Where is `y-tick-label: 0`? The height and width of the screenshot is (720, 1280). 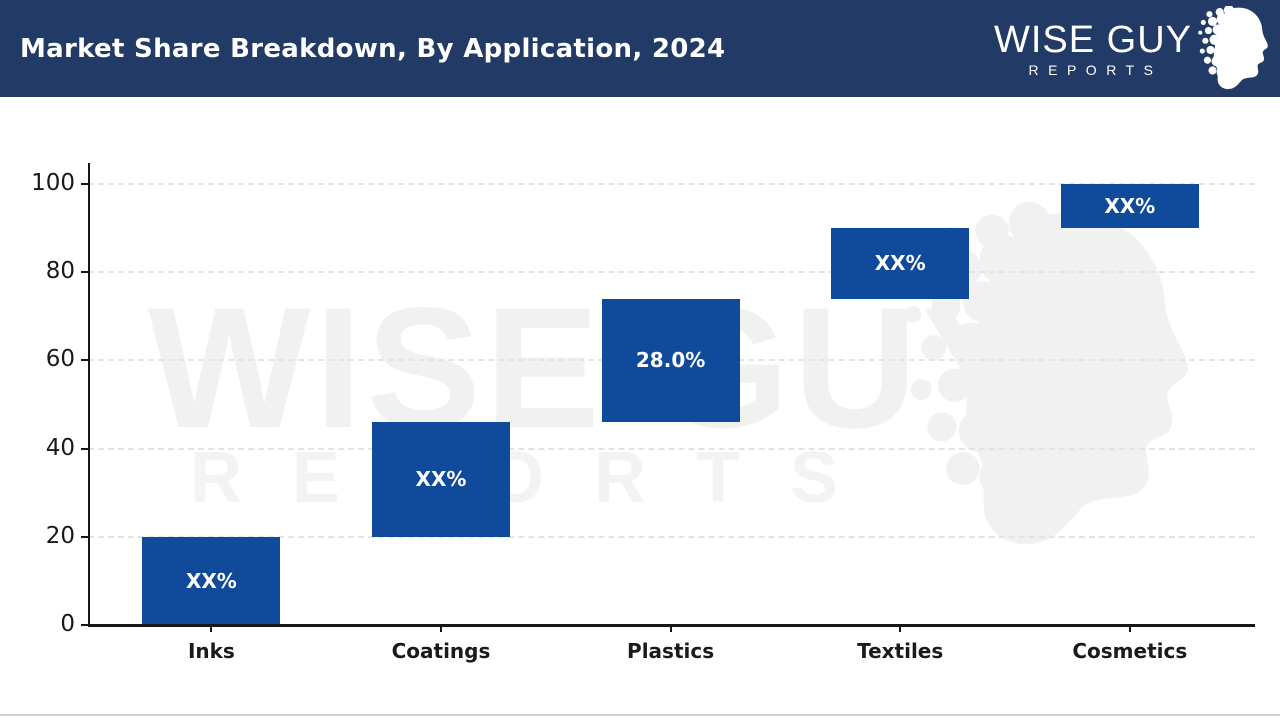 y-tick-label: 0 is located at coordinates (67, 624).